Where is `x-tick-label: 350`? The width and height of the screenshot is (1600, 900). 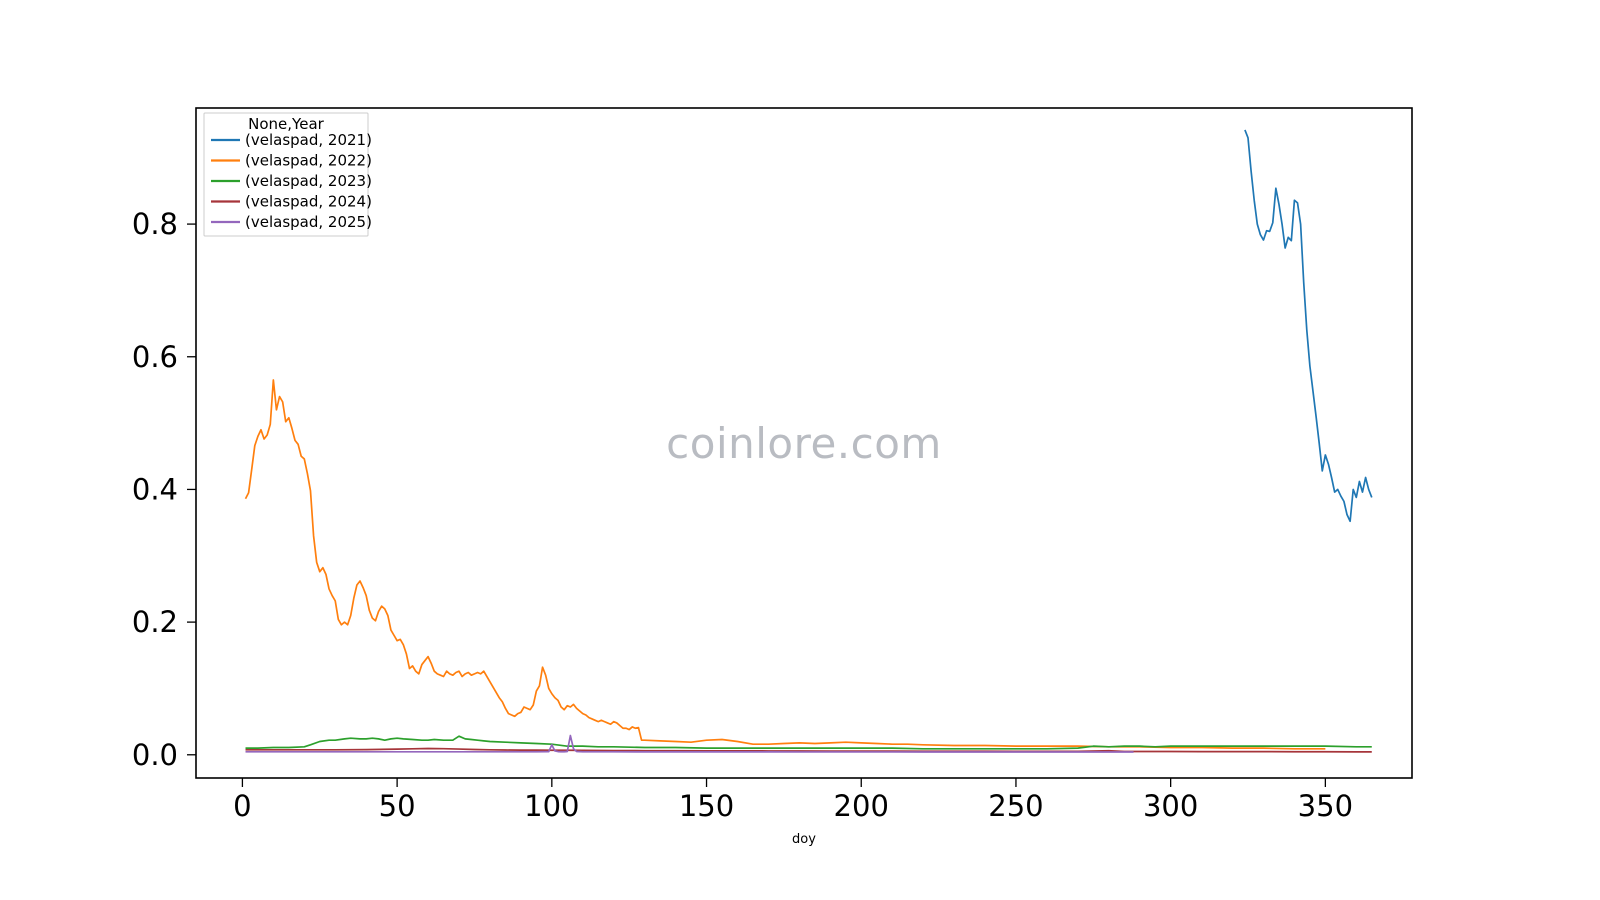
x-tick-label: 350 is located at coordinates (1325, 806).